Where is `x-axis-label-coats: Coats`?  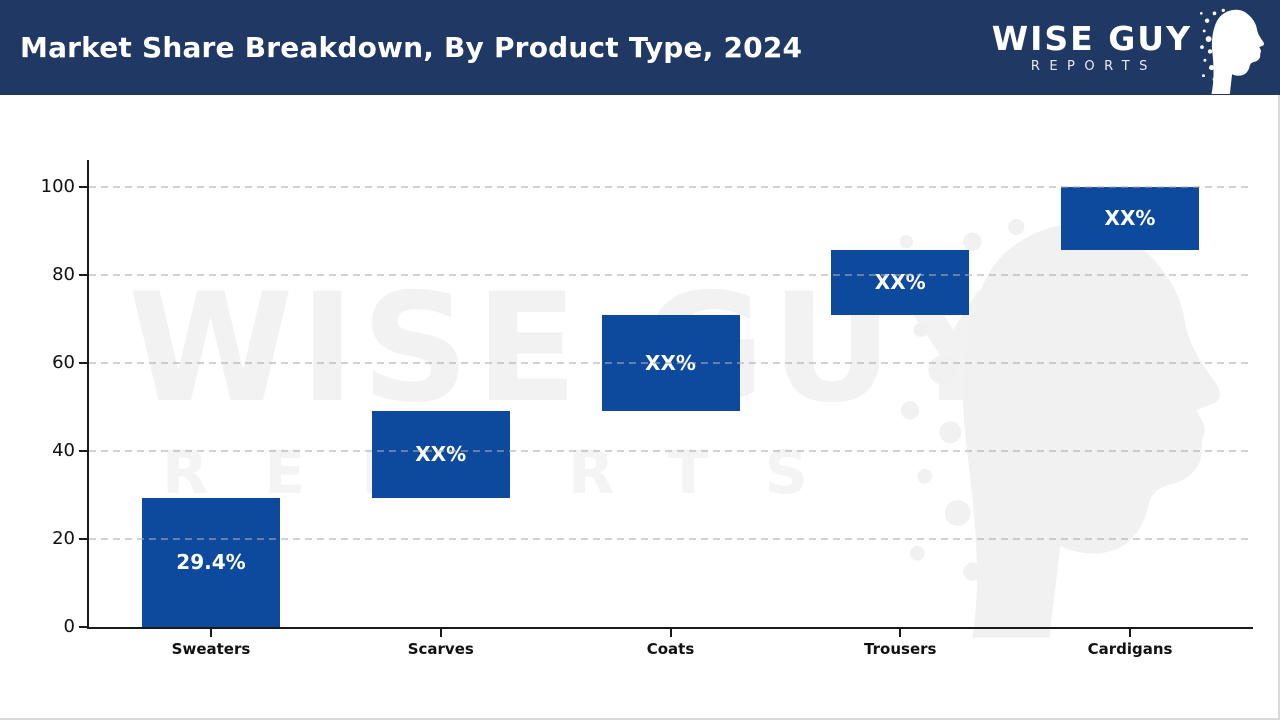
x-axis-label-coats: Coats is located at coordinates (670, 649).